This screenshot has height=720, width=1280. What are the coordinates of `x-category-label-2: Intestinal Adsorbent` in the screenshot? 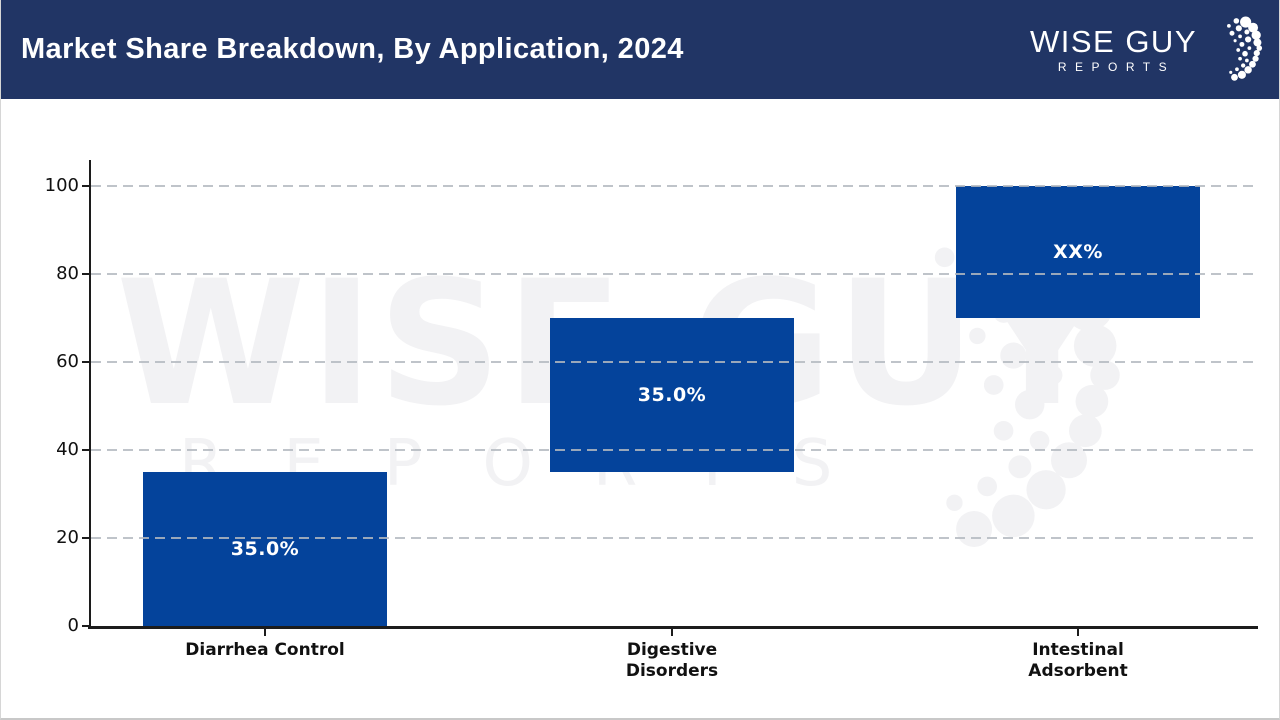 It's located at (1078, 660).